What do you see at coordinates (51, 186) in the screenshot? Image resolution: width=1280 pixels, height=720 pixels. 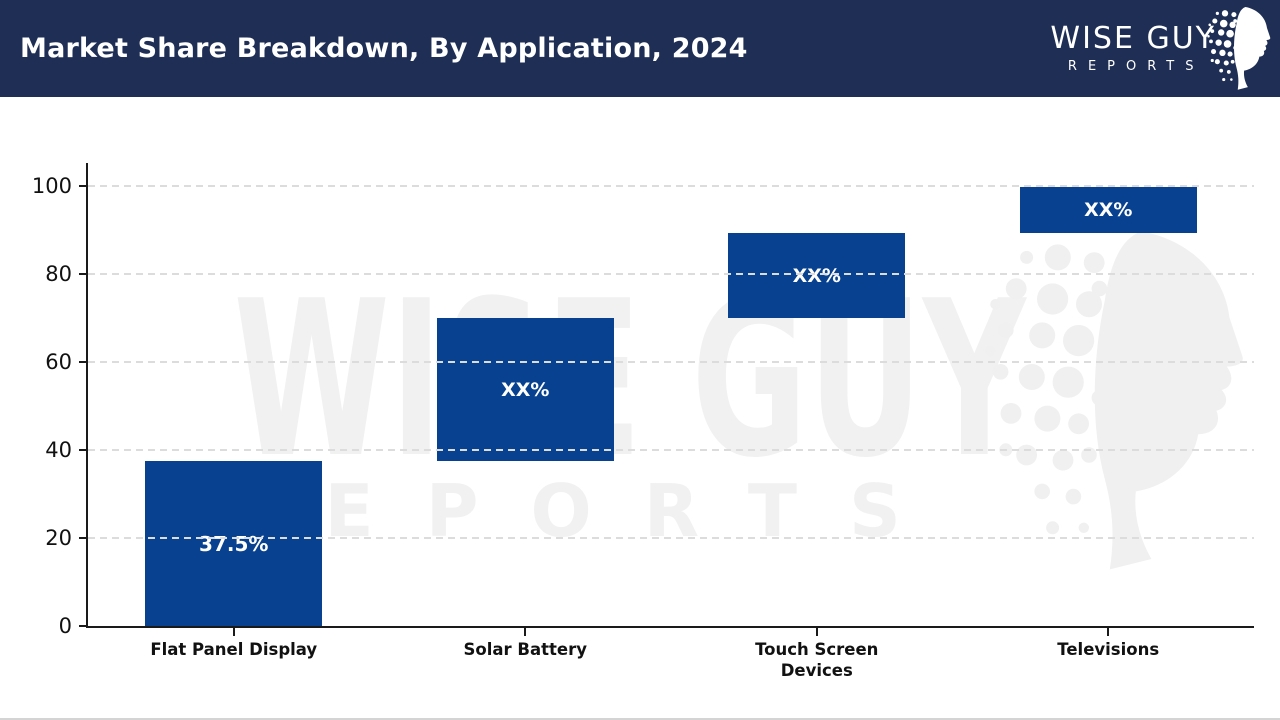 I see `y-tick-label: 100` at bounding box center [51, 186].